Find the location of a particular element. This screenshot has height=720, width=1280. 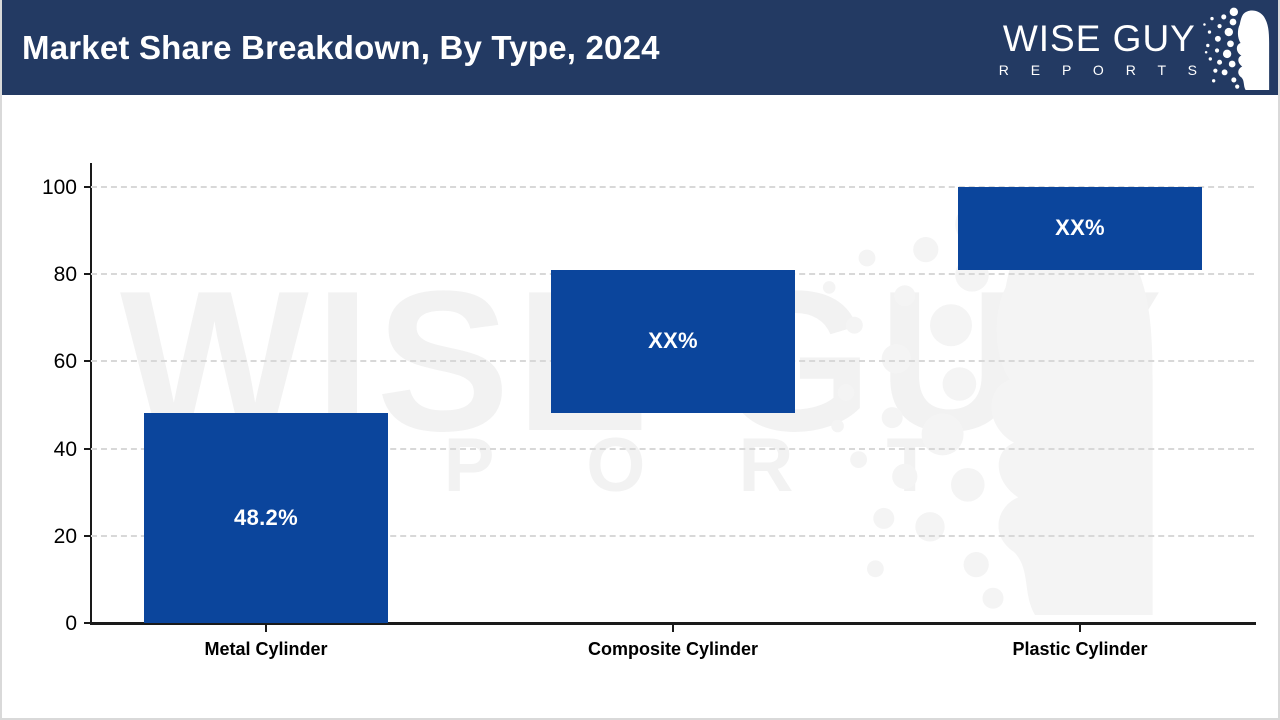

category-label-metal-cylinder: Metal Cylinder is located at coordinates (266, 649).